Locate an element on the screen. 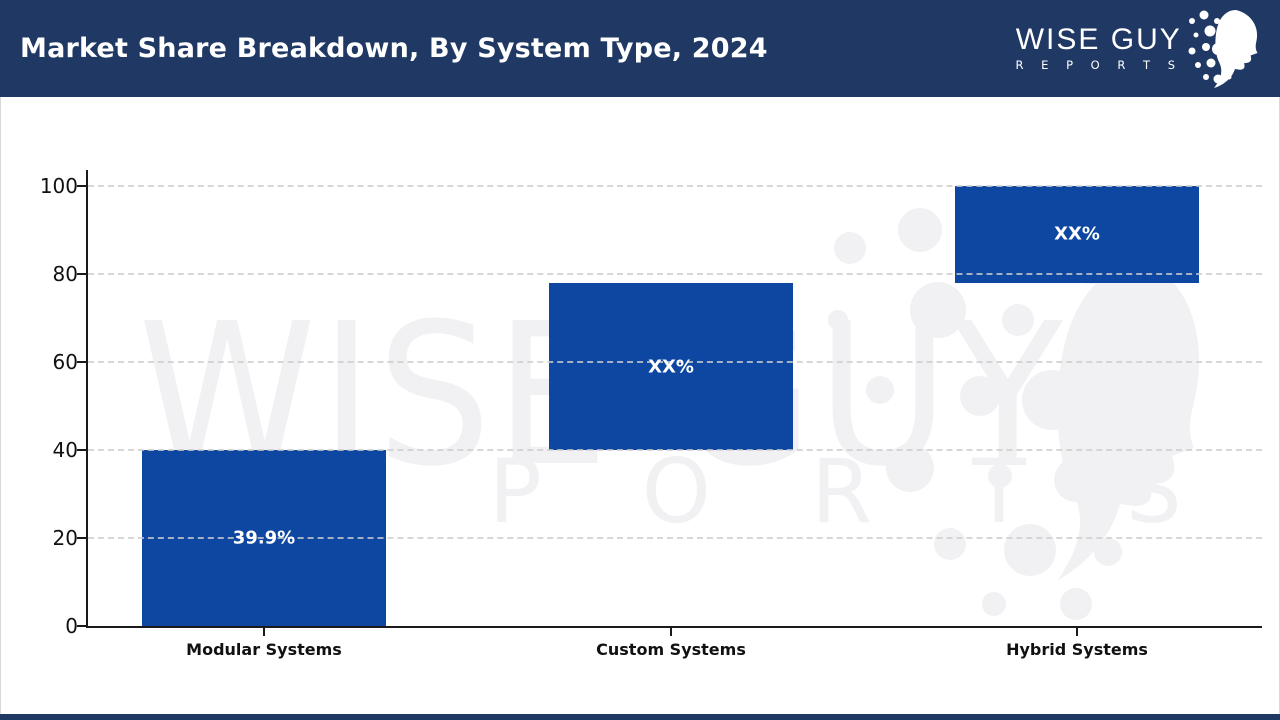  x-axis-category-label: Modular Systems is located at coordinates (264, 649).